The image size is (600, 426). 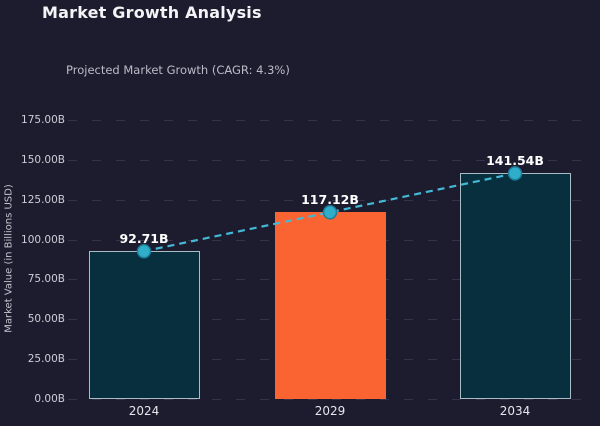 What do you see at coordinates (144, 411) in the screenshot?
I see `x-axis-tick-label-2024: 2024` at bounding box center [144, 411].